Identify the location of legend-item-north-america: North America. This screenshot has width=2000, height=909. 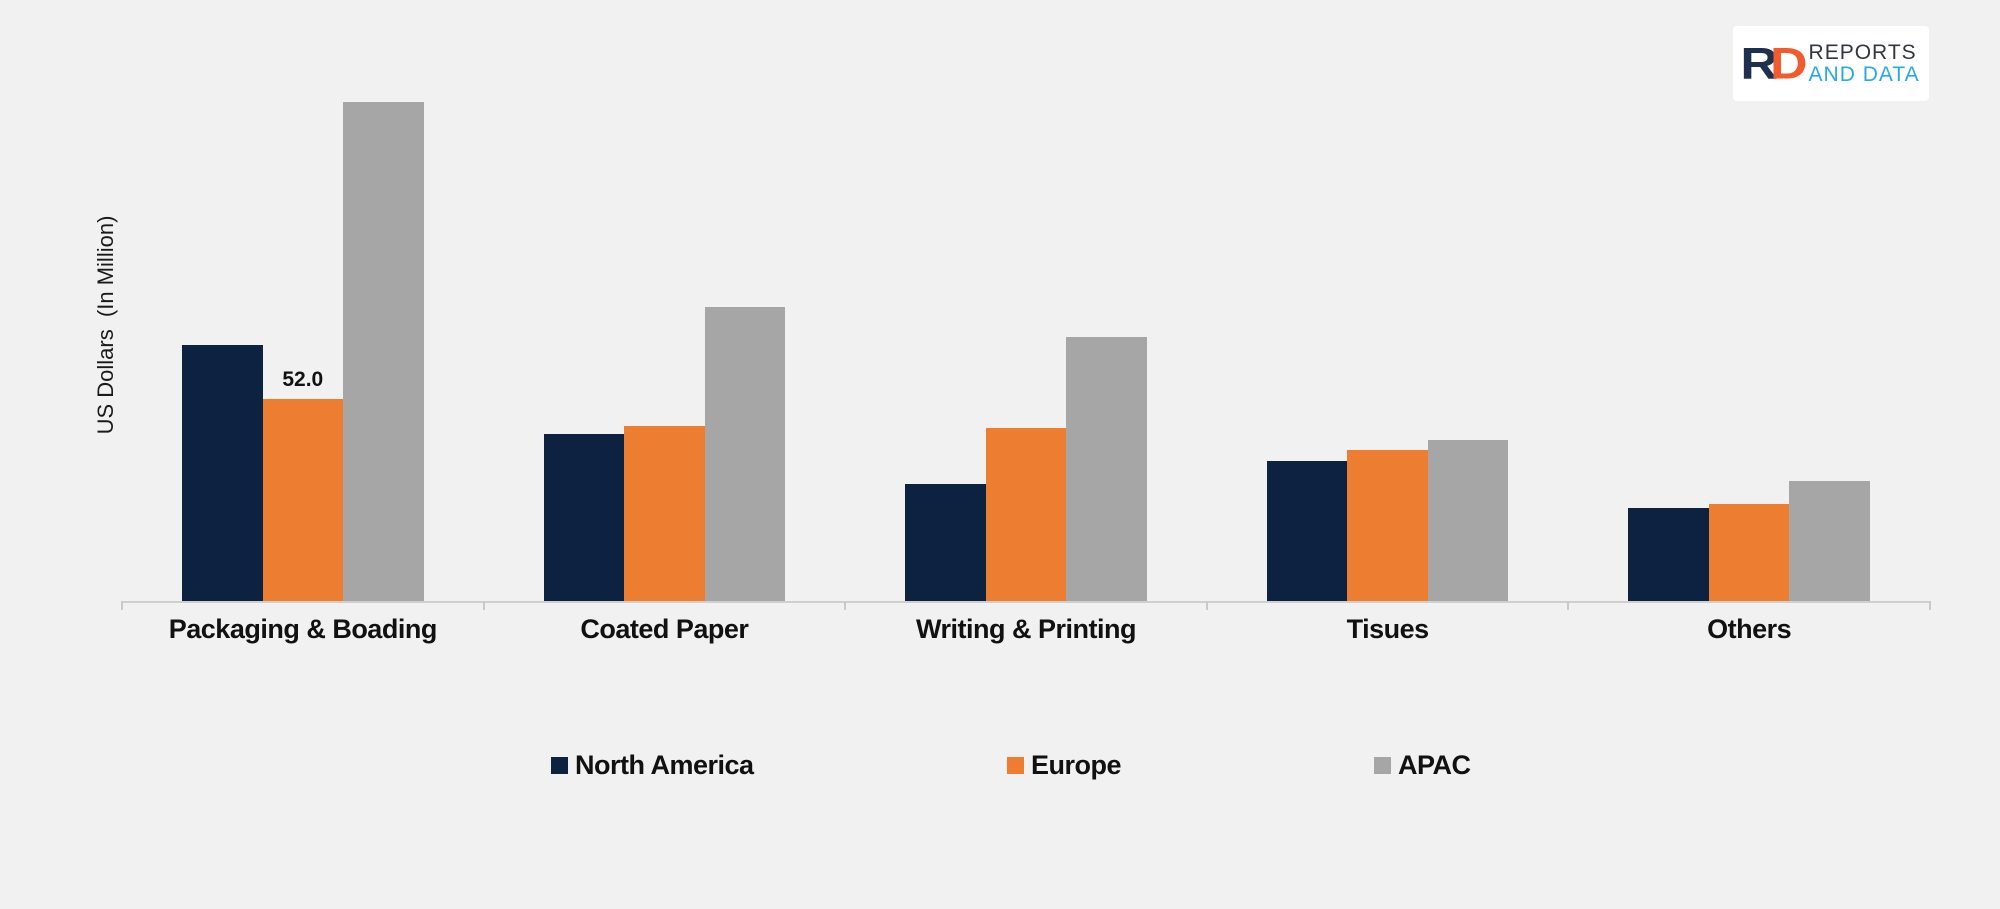
(652, 765).